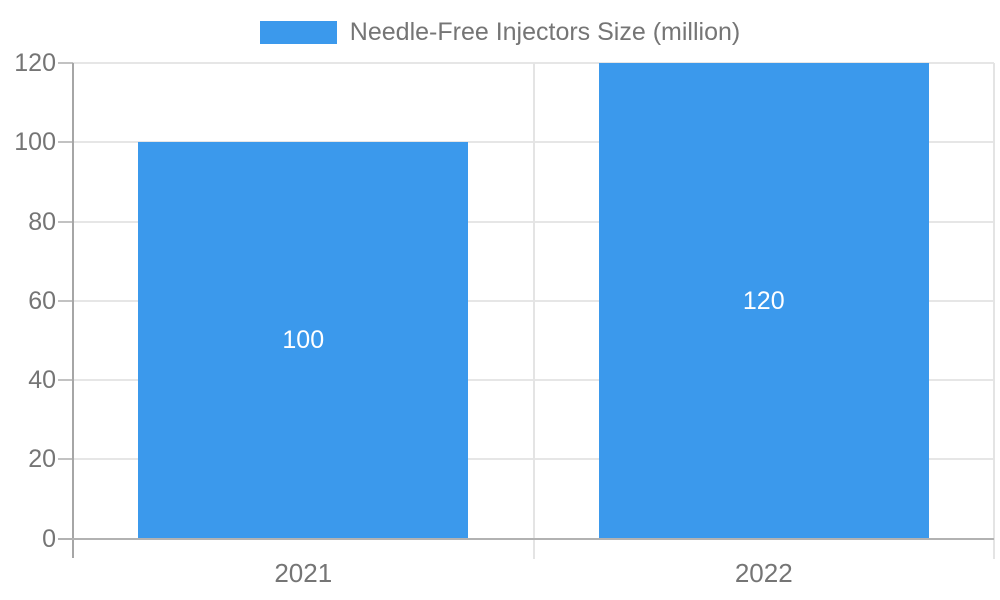 This screenshot has width=1000, height=600. What do you see at coordinates (298, 32) in the screenshot?
I see `legend-swatch-icon` at bounding box center [298, 32].